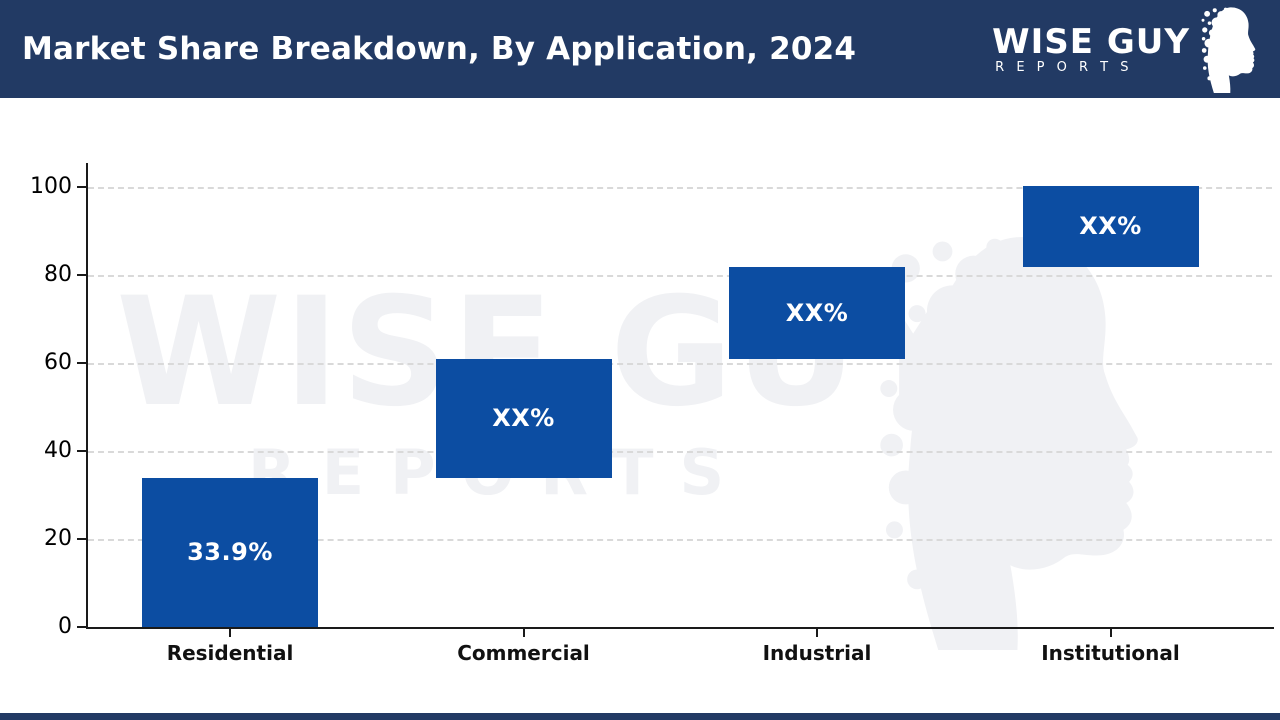 Image resolution: width=1280 pixels, height=720 pixels. What do you see at coordinates (1110, 653) in the screenshot?
I see `x-category-label: Institutional` at bounding box center [1110, 653].